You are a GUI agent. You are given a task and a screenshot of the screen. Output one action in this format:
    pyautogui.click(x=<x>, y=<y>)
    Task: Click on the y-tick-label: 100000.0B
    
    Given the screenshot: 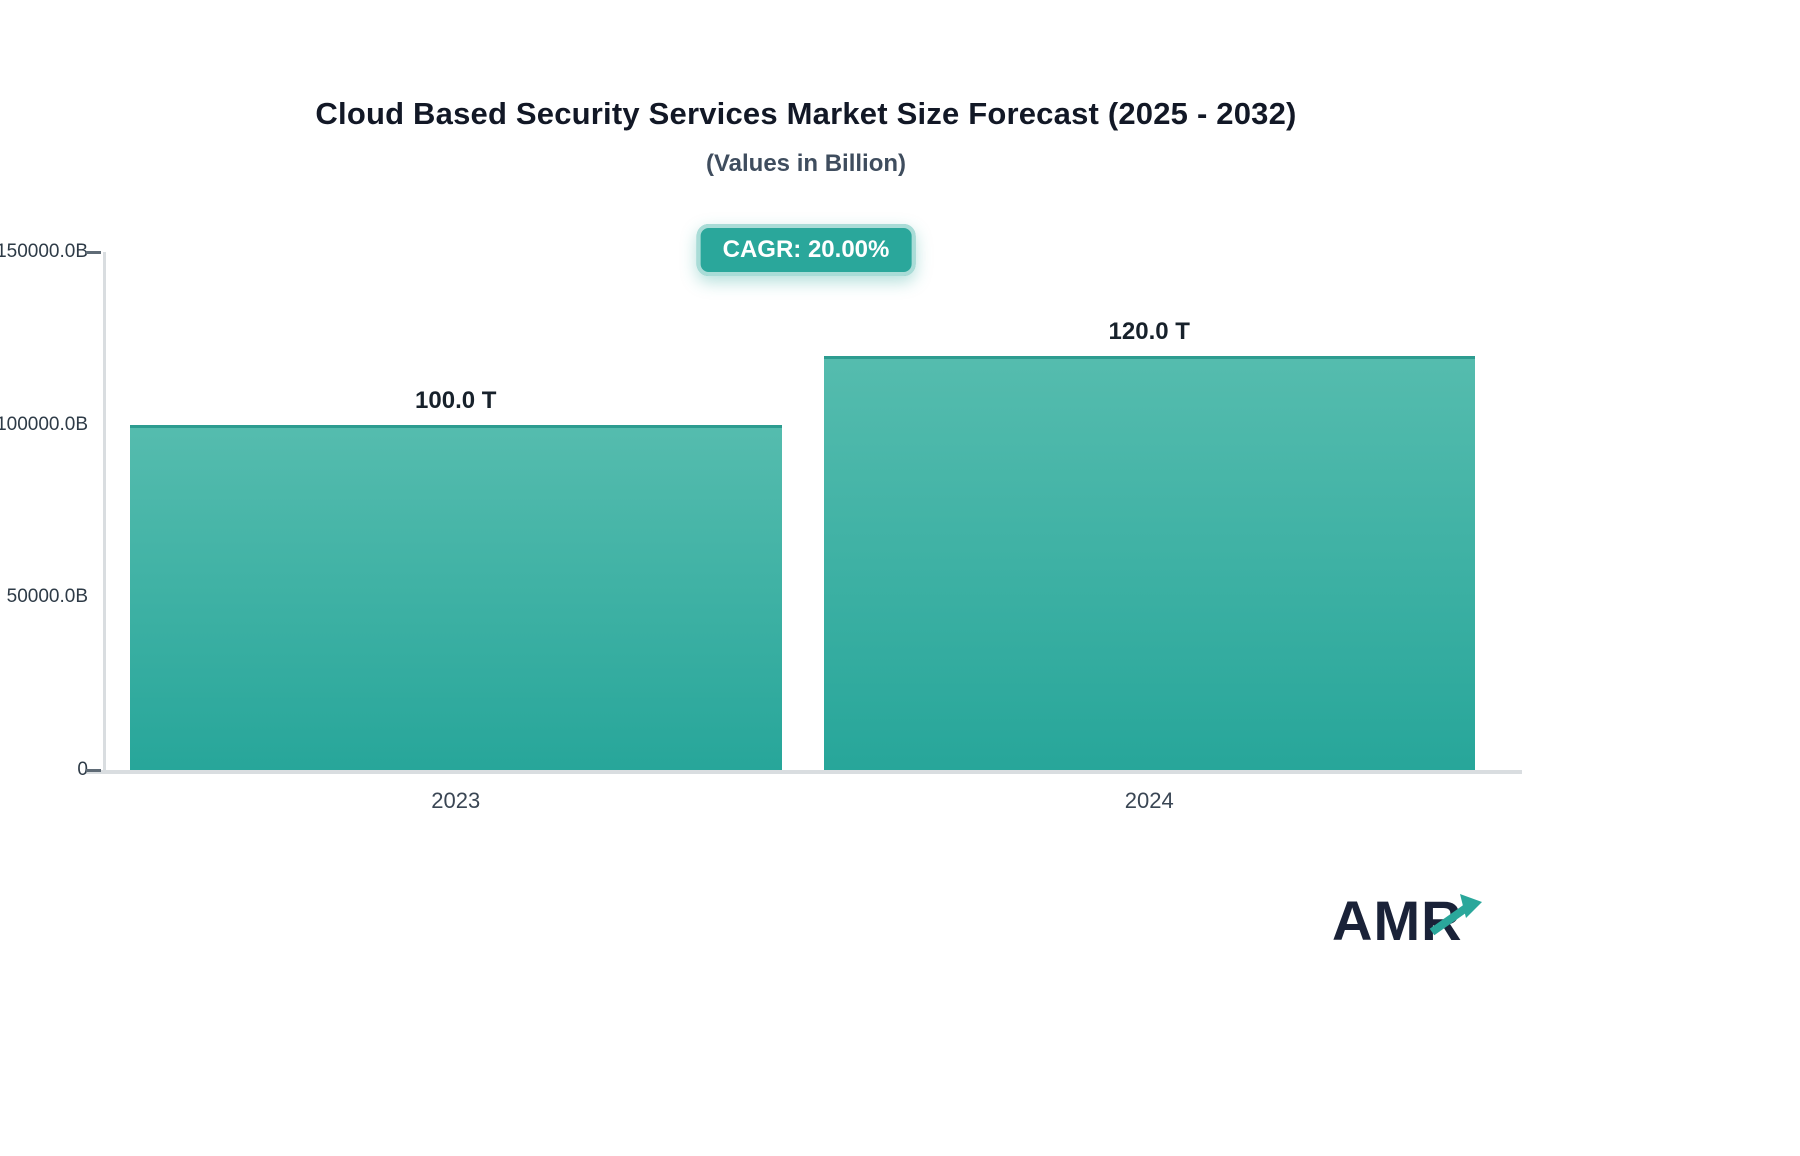 What is the action you would take?
    pyautogui.click(x=44, y=424)
    